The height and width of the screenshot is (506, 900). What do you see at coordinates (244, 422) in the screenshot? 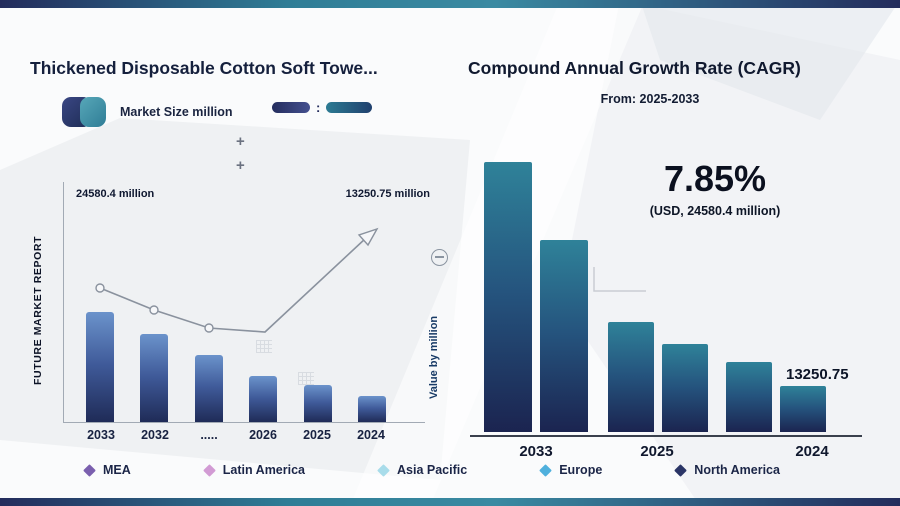
I see `left-chart-x-axis` at bounding box center [244, 422].